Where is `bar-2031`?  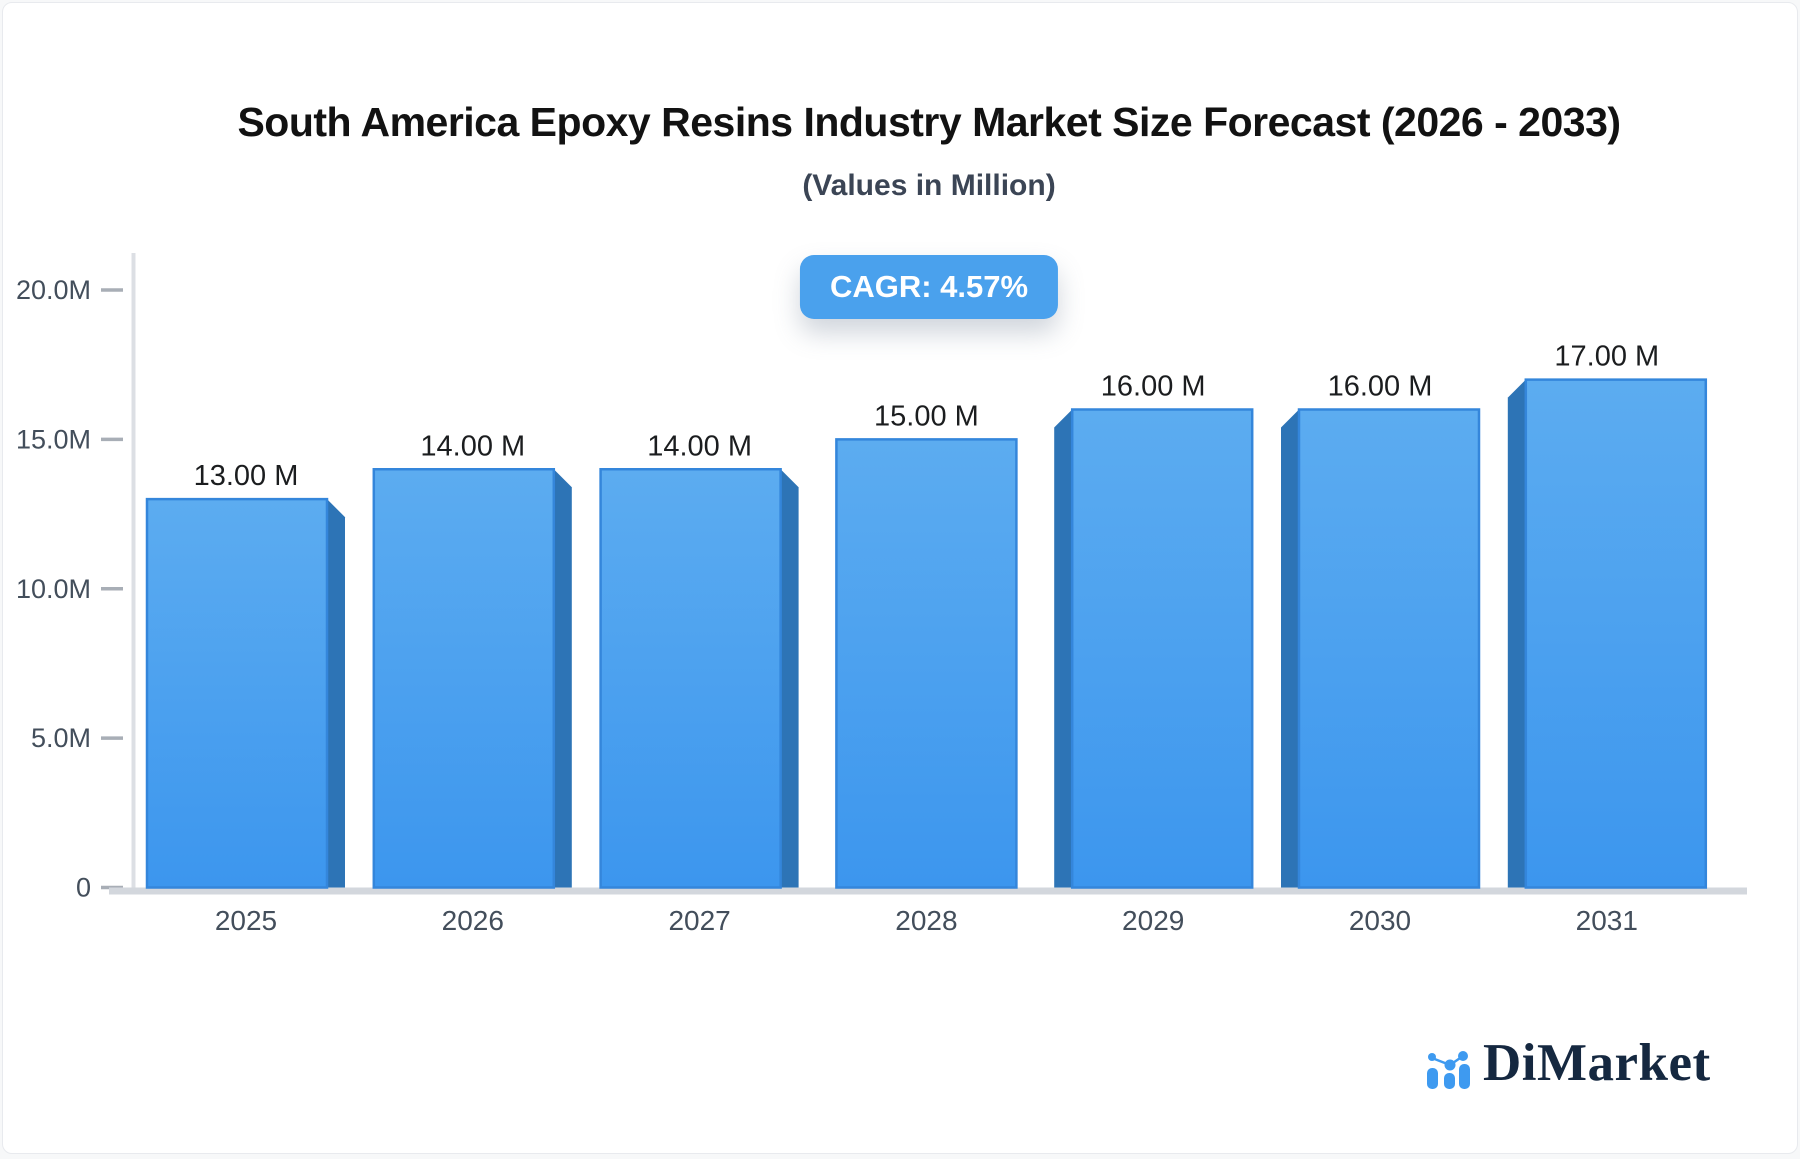
bar-2031 is located at coordinates (1616, 633).